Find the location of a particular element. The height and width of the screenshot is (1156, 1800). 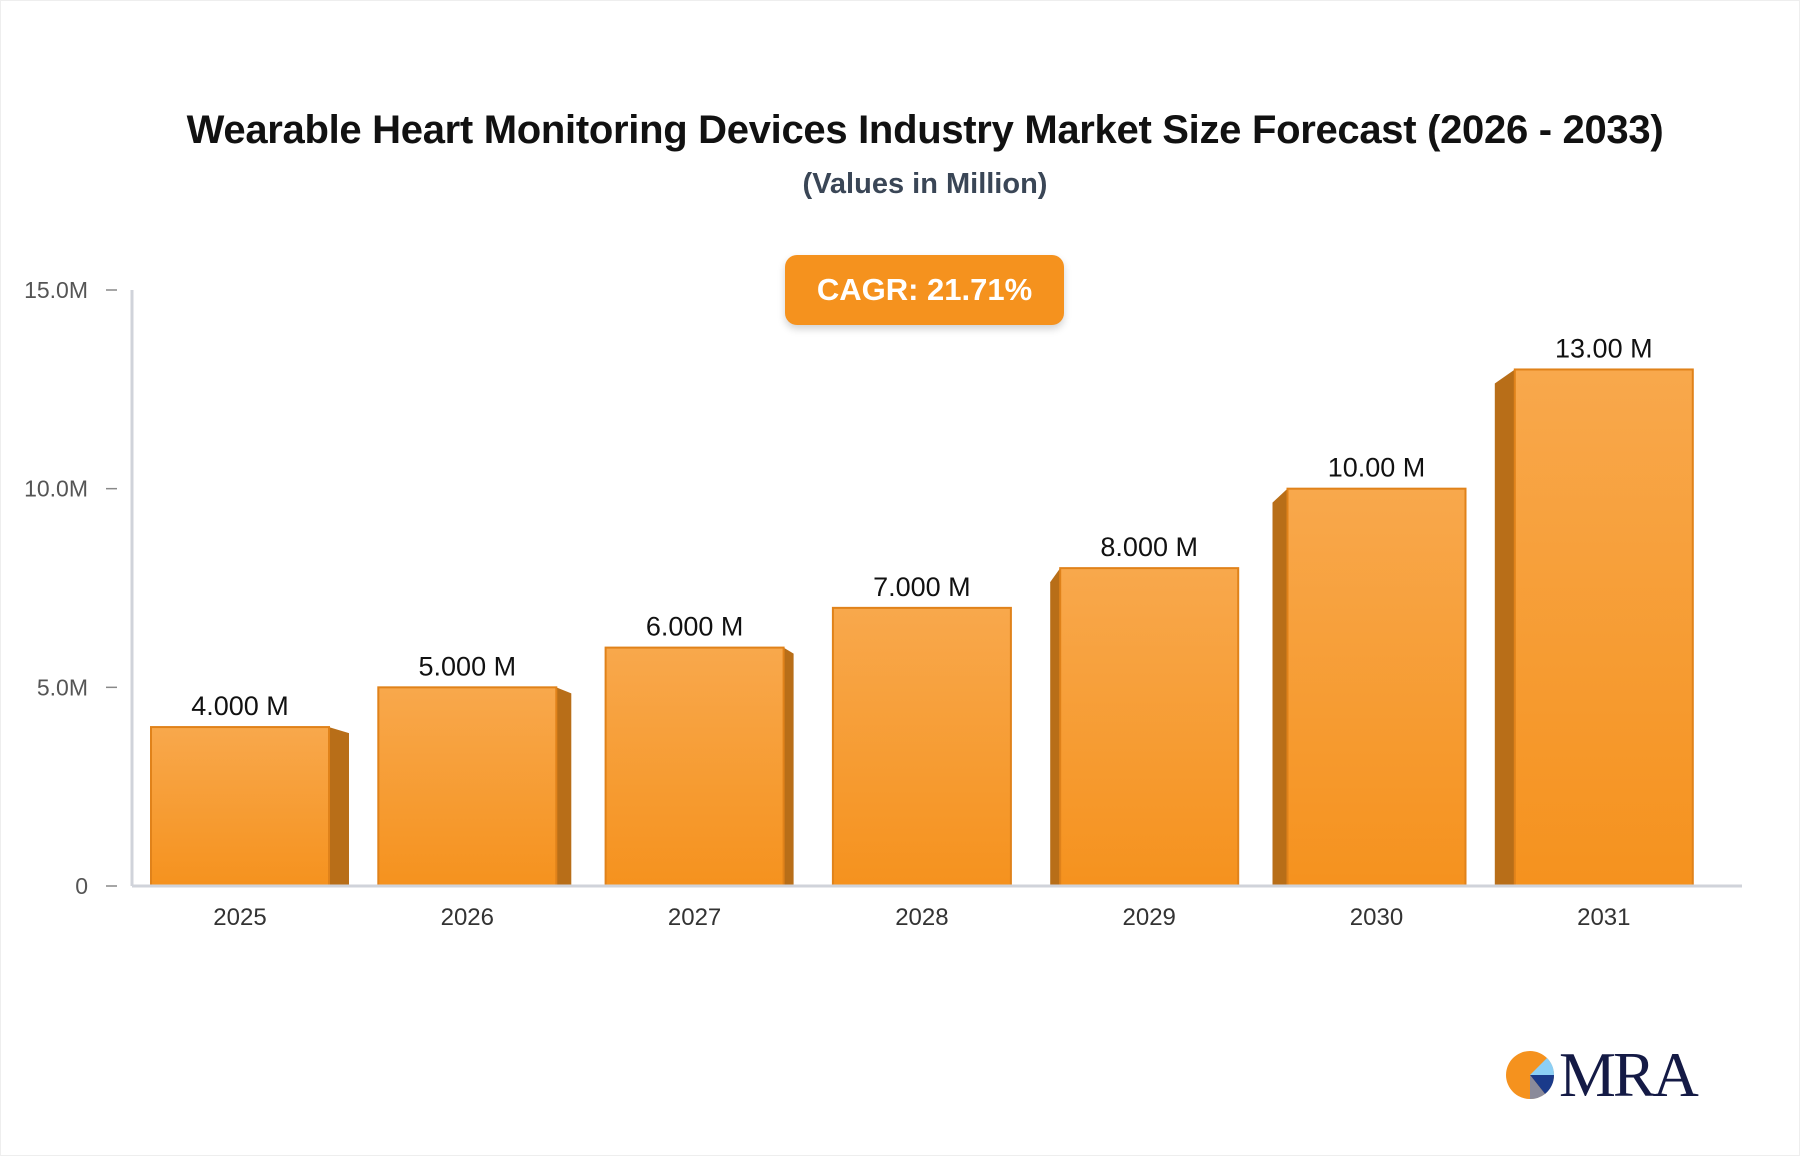

data-label: 5.000 M is located at coordinates (468, 666).